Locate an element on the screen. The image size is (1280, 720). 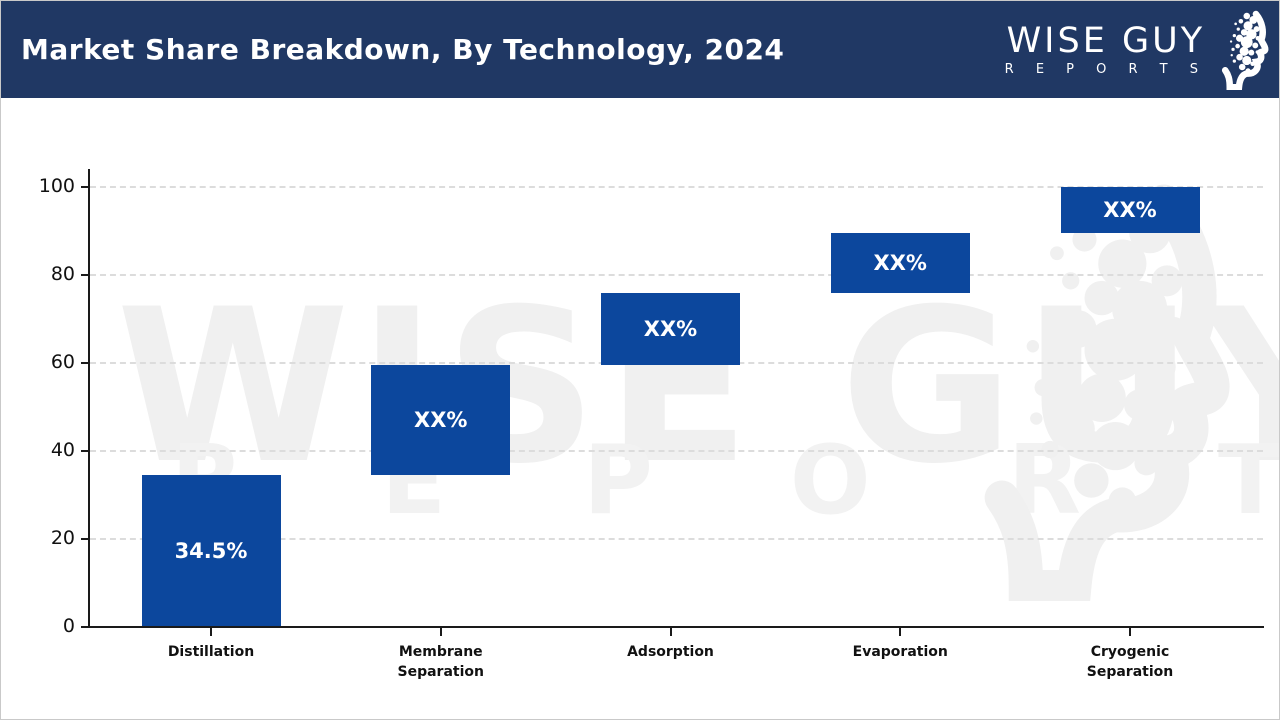
logo-brand-subtitle: R E P O R T S is located at coordinates (1105, 69).